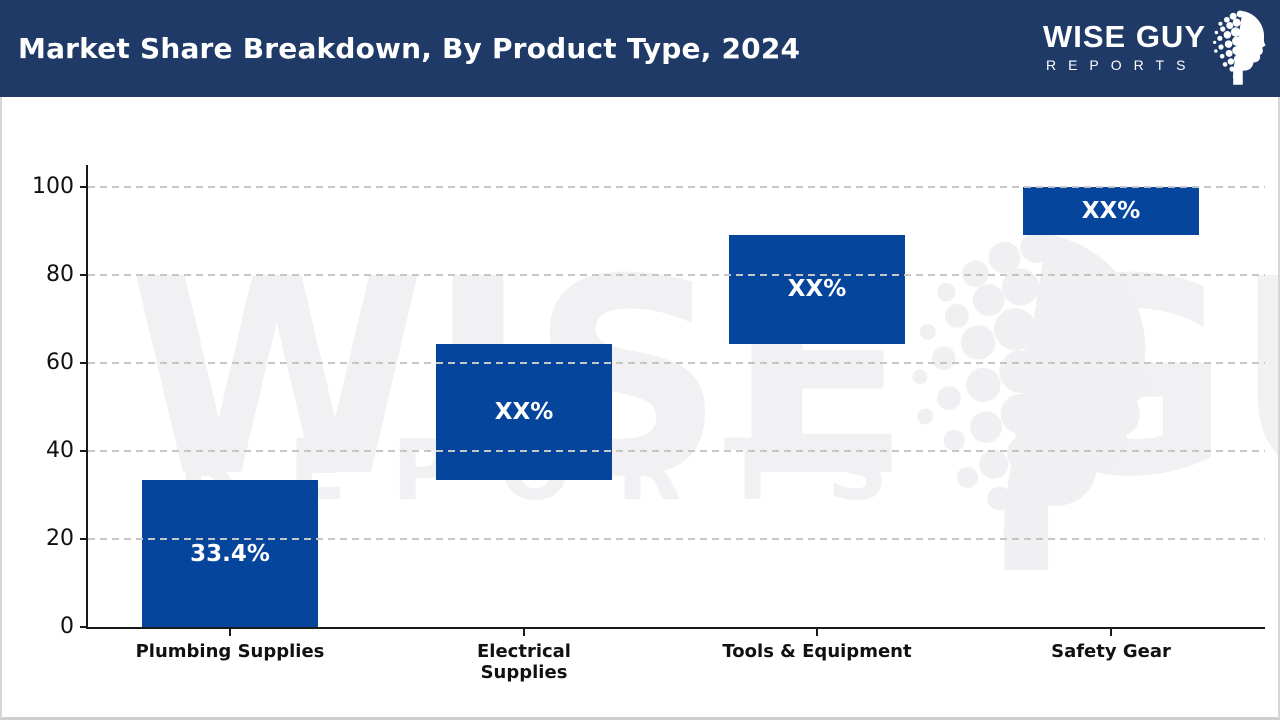  Describe the element at coordinates (817, 651) in the screenshot. I see `x-tick-label-tools-equipment: Tools & Equipment` at that location.